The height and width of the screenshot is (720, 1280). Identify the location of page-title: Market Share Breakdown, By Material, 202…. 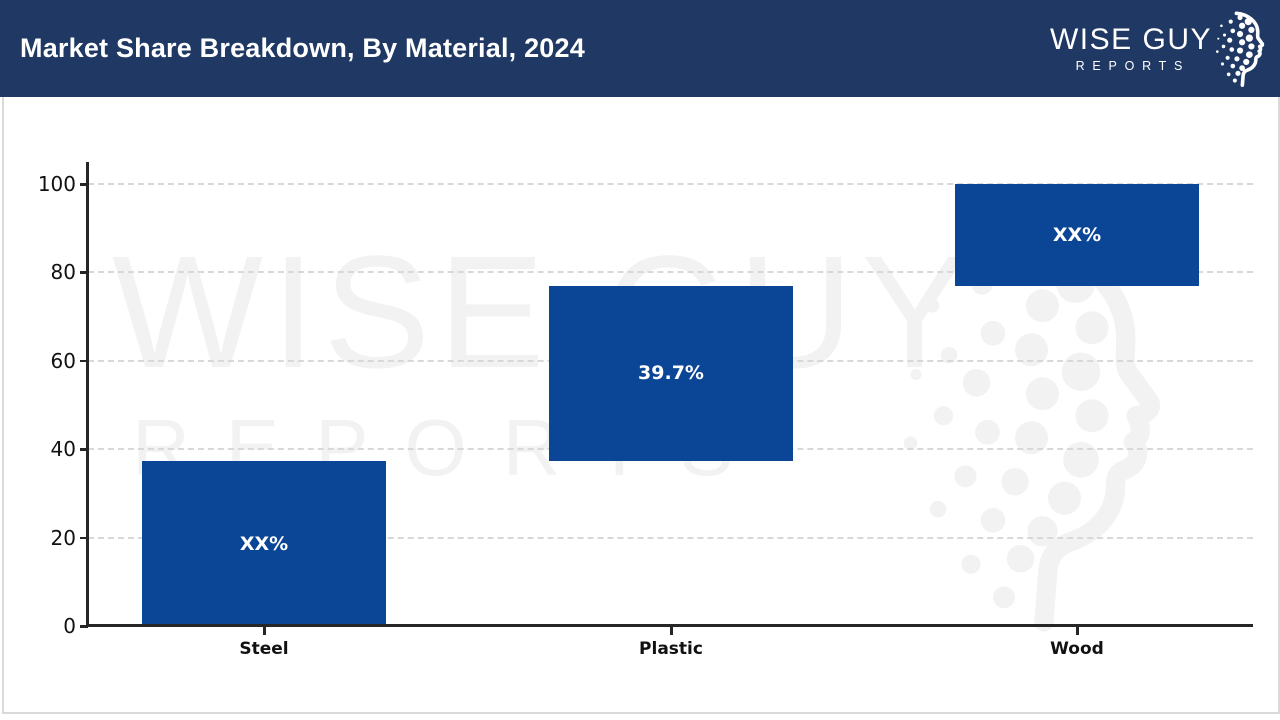
(302, 48).